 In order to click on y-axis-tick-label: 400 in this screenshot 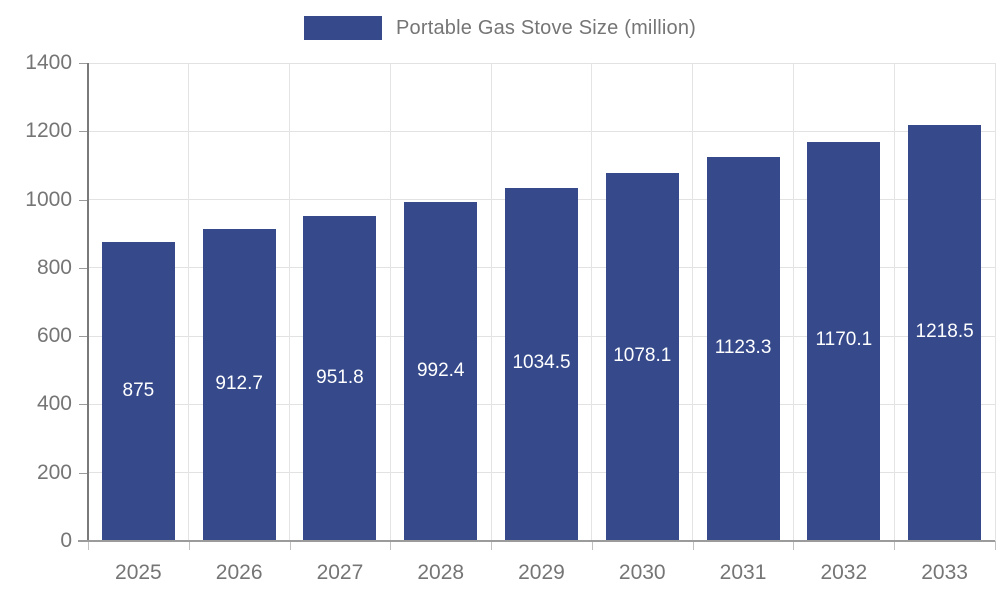, I will do `click(54, 404)`.